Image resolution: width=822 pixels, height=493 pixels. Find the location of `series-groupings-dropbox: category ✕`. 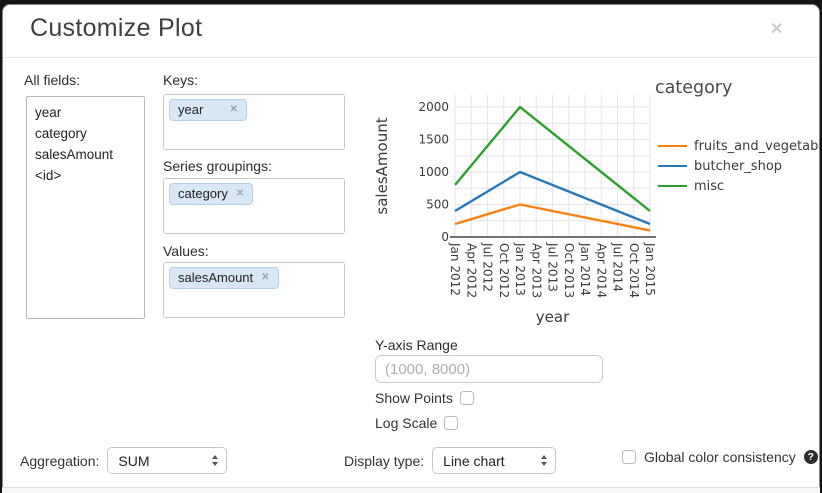

series-groupings-dropbox: category ✕ is located at coordinates (254, 206).